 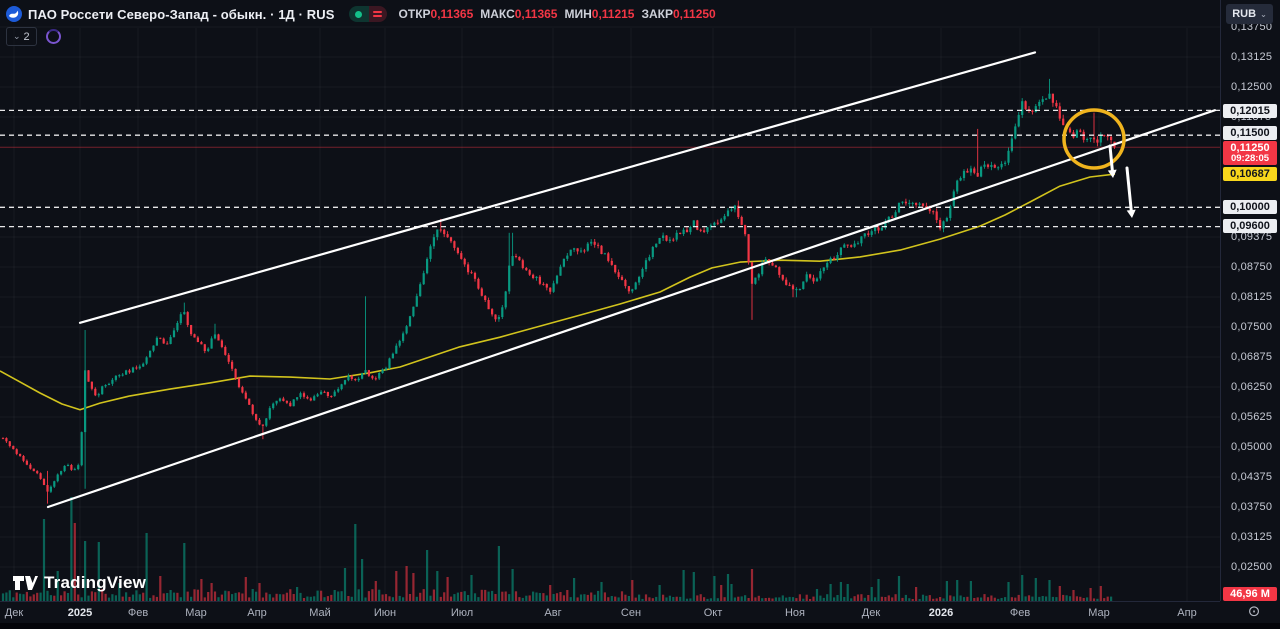 What do you see at coordinates (80, 613) in the screenshot?
I see `time-axis-label: 2025` at bounding box center [80, 613].